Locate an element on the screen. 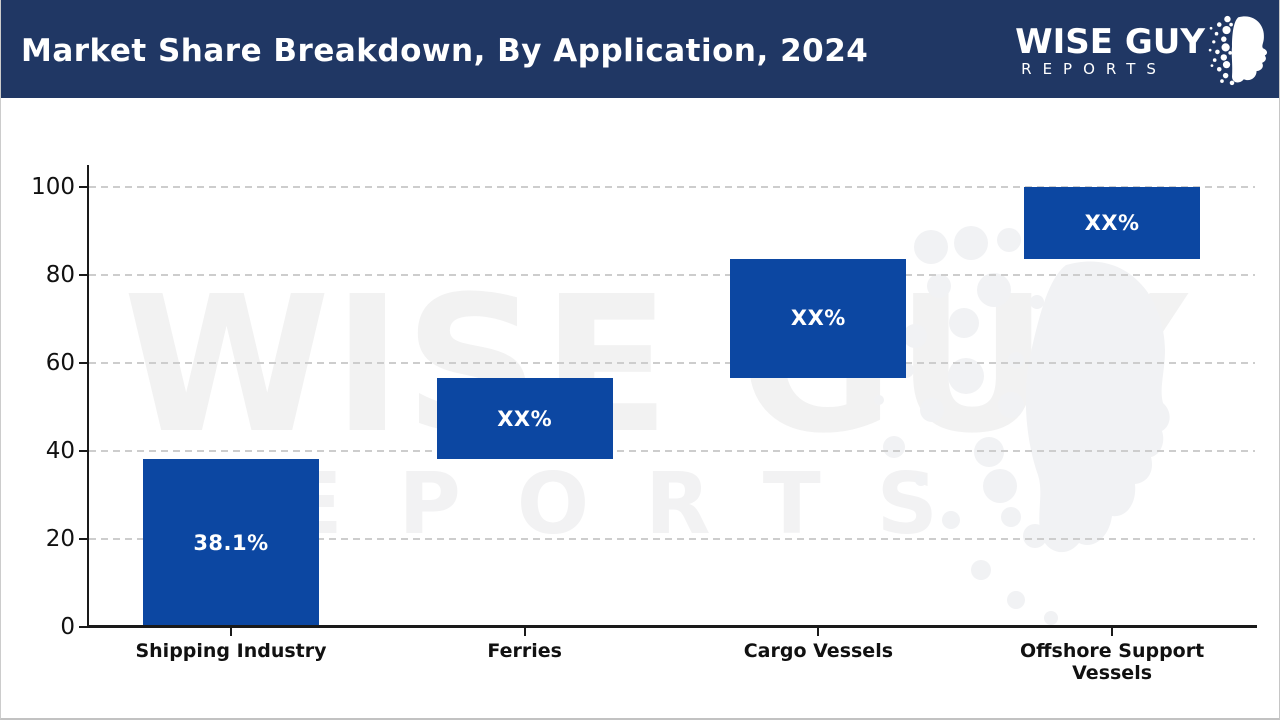 This screenshot has height=720, width=1280. logo-text-block: WISE GUY REPORTS is located at coordinates (1110, 51).